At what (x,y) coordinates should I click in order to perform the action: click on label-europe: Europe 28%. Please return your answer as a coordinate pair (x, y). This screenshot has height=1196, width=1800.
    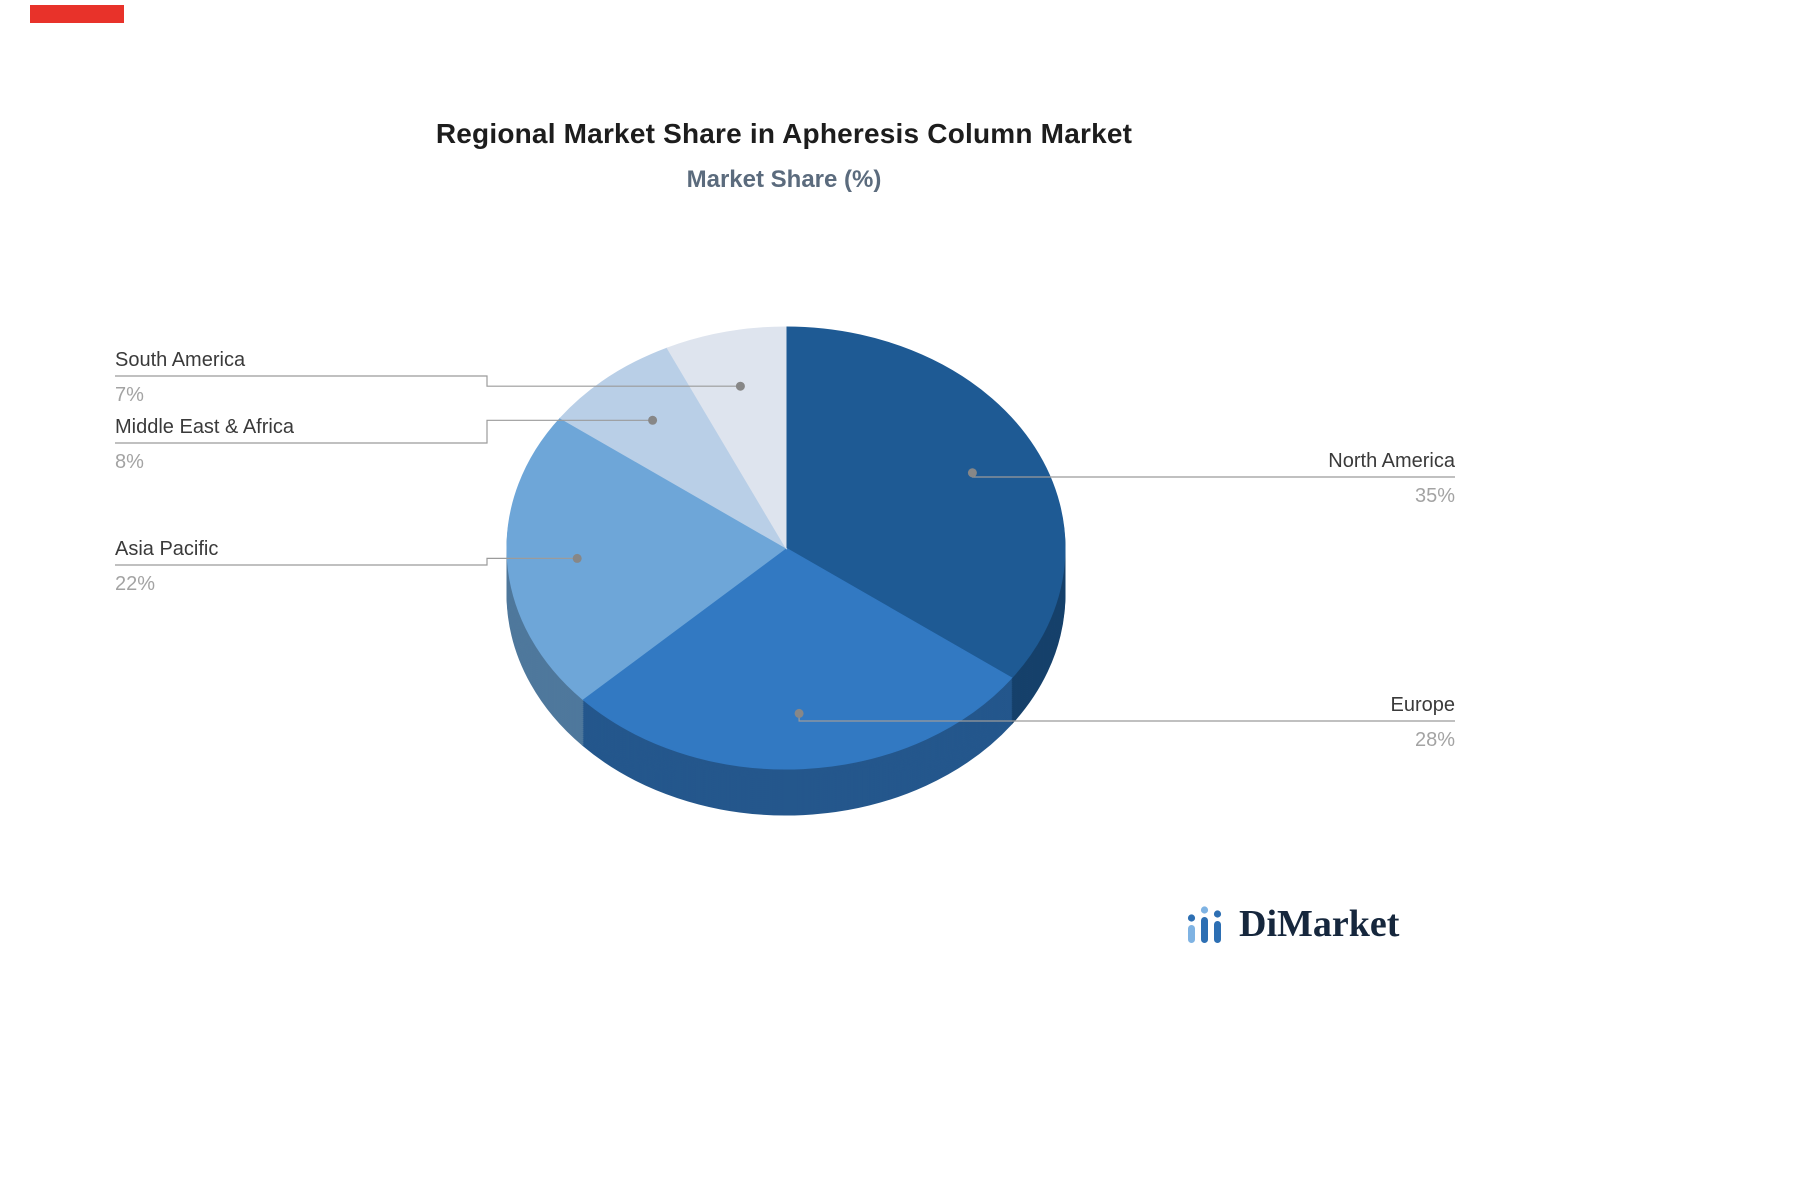
    Looking at the image, I should click on (1125, 722).